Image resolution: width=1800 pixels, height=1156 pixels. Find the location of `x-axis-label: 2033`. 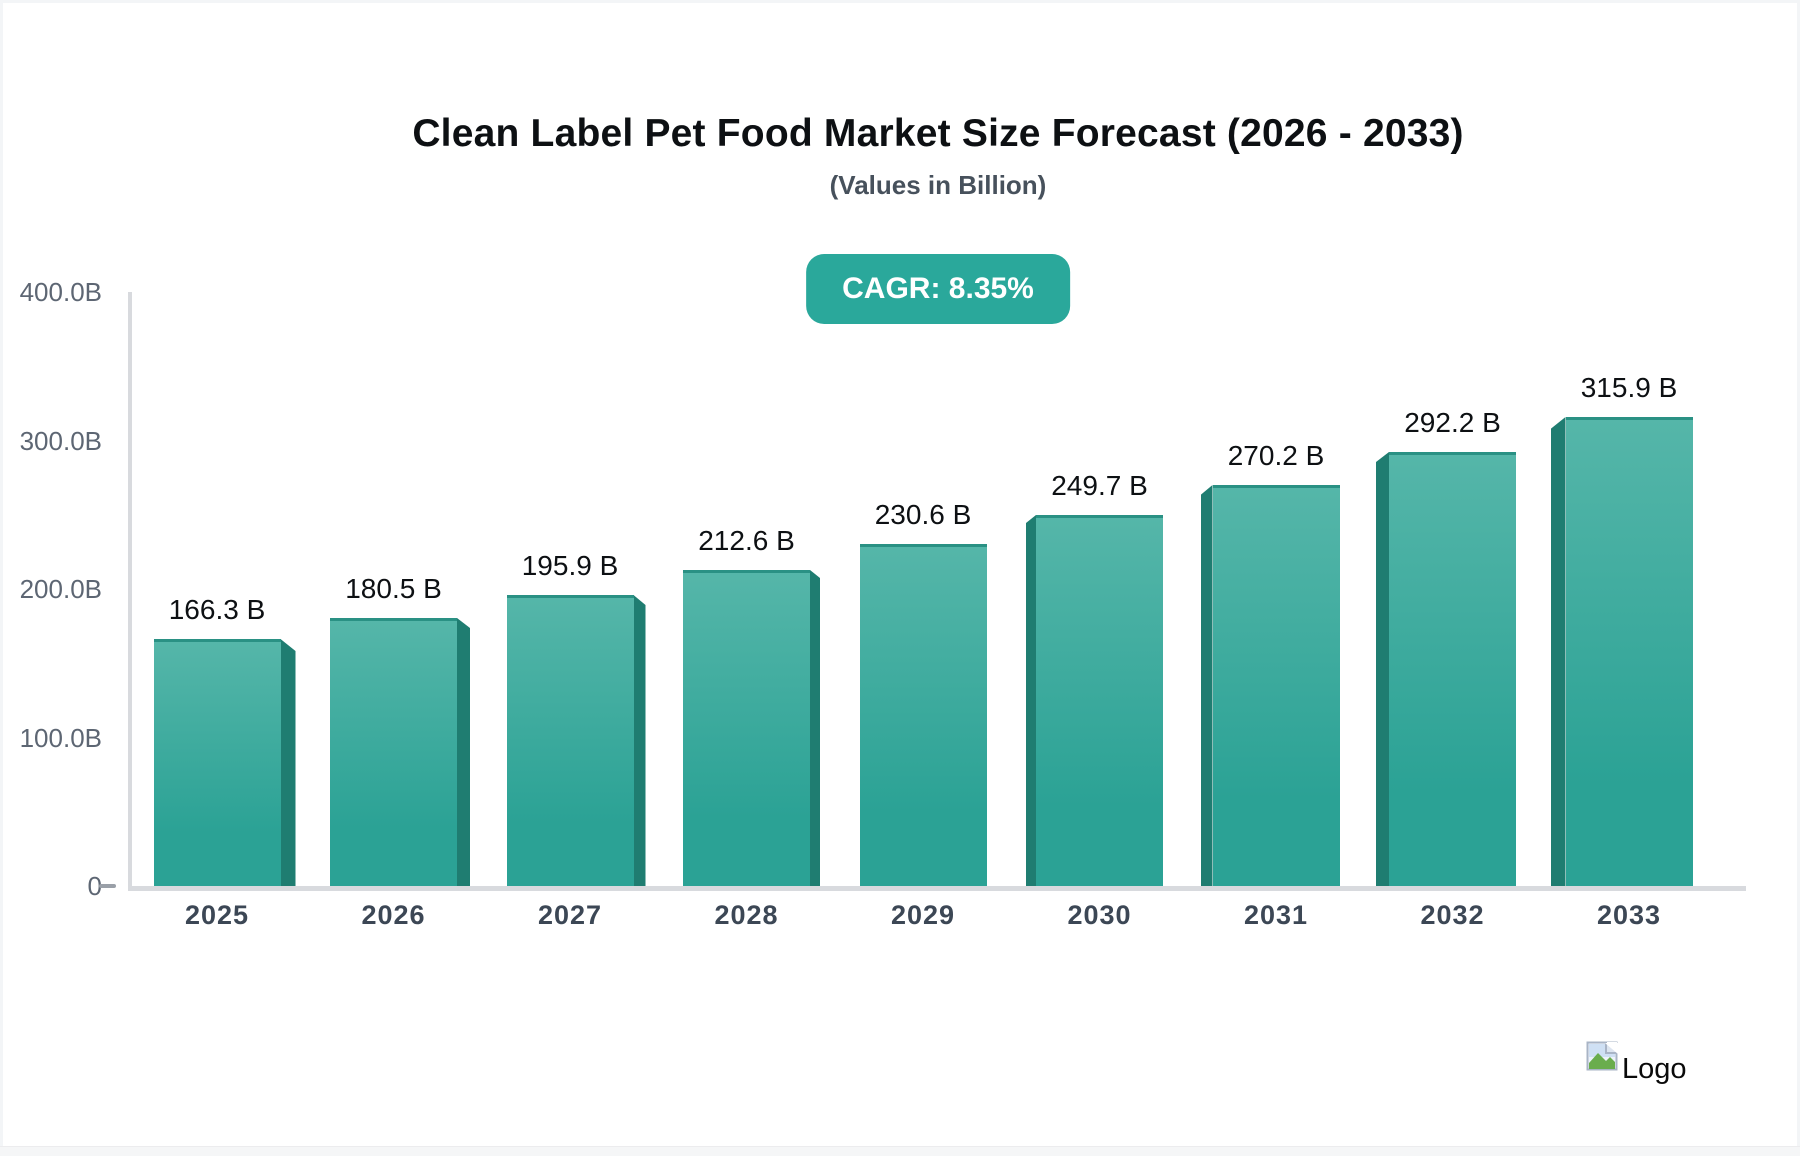

x-axis-label: 2033 is located at coordinates (1629, 915).